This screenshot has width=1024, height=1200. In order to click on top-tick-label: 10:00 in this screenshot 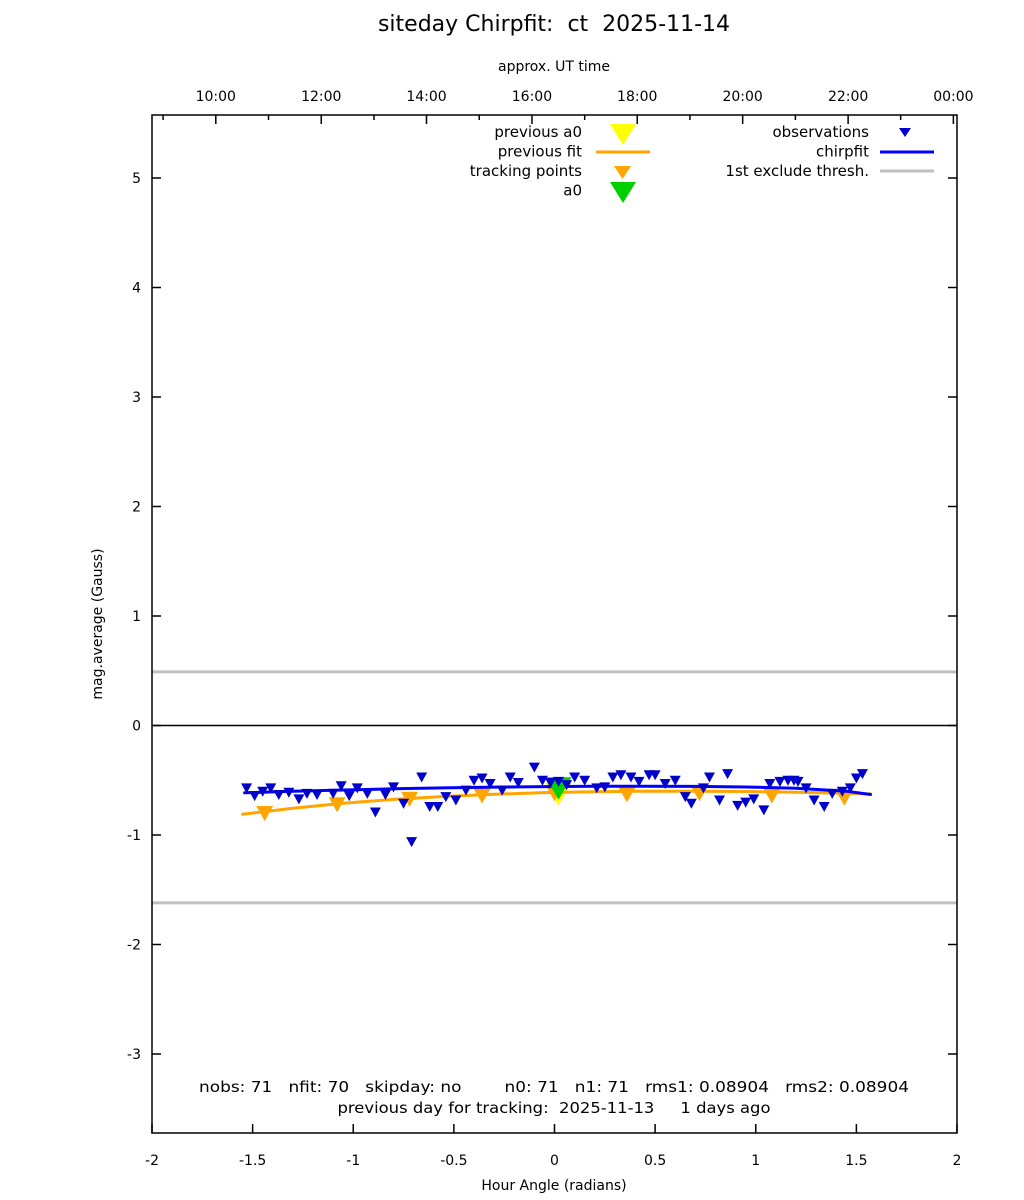, I will do `click(216, 97)`.